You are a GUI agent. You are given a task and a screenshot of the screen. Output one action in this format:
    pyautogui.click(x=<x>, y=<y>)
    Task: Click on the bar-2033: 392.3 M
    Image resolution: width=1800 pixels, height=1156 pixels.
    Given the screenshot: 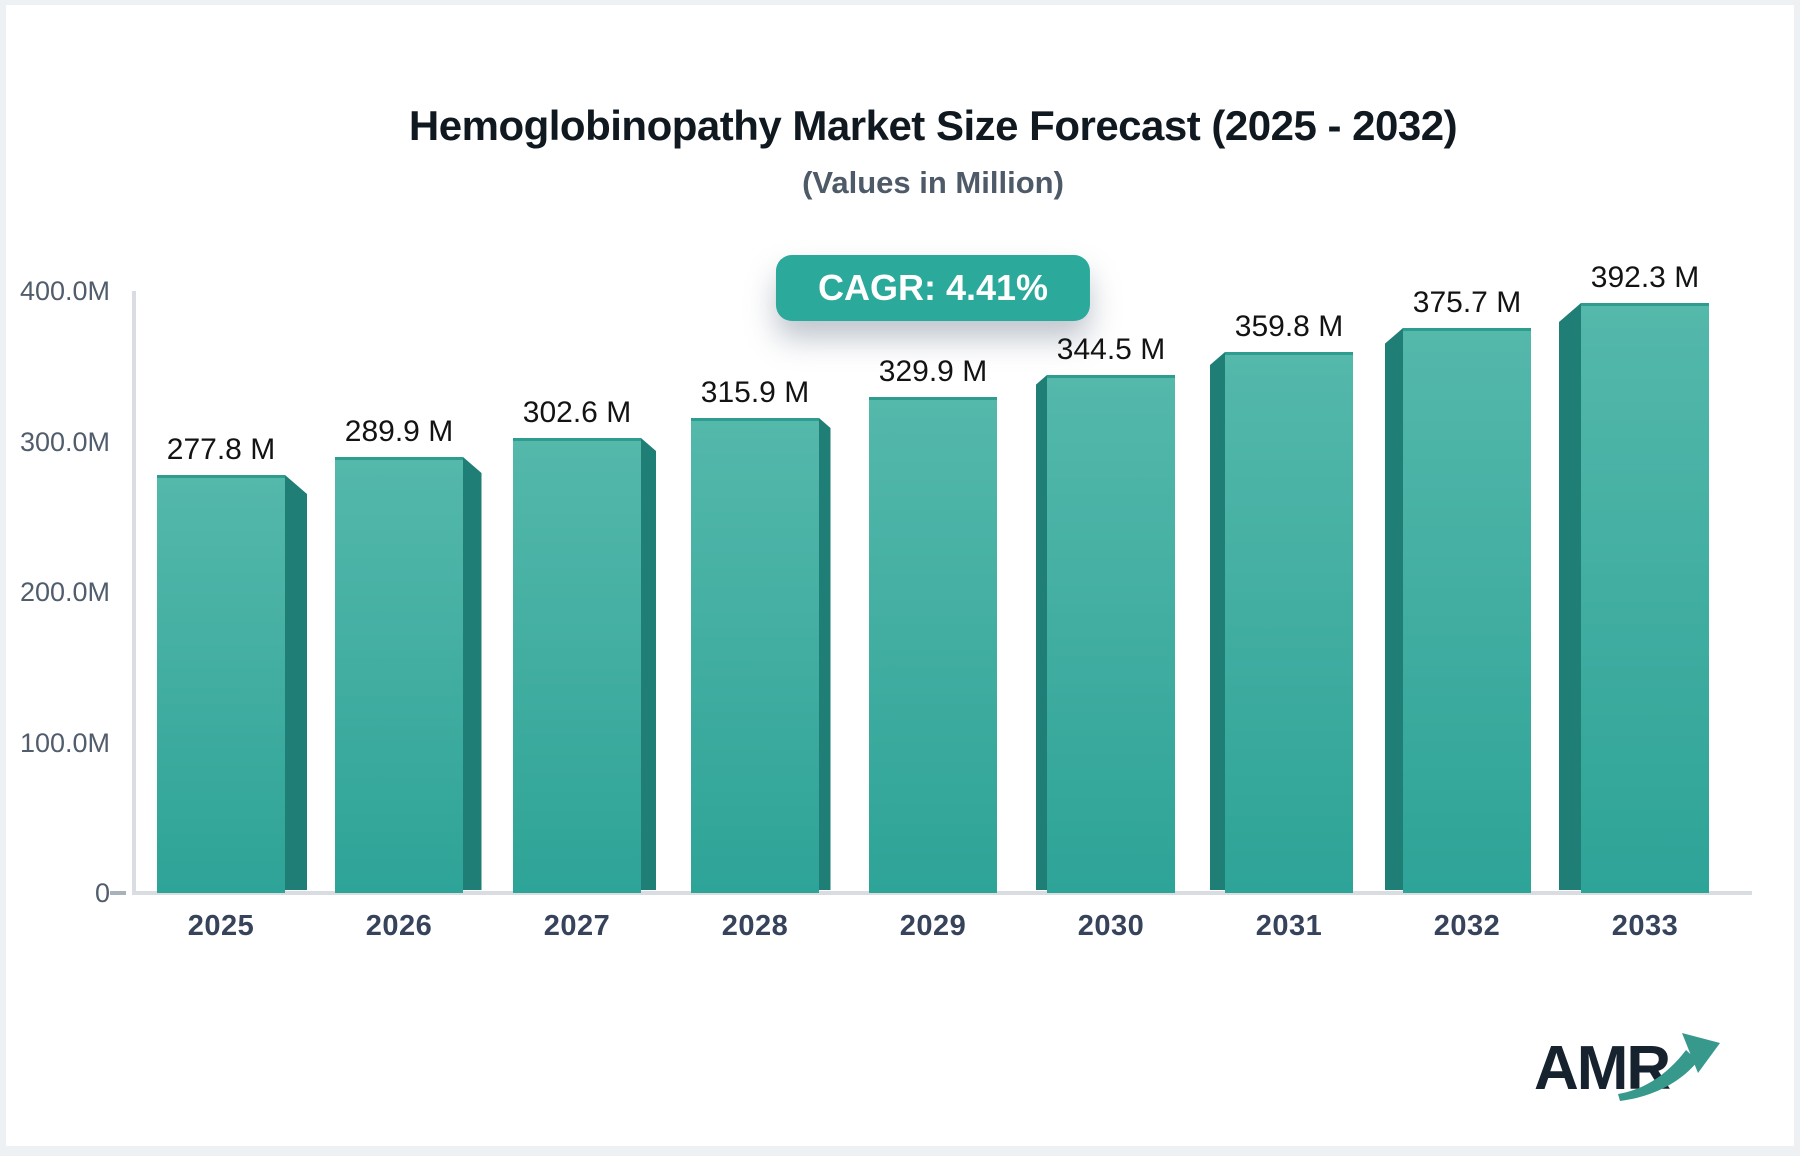 What is the action you would take?
    pyautogui.click(x=1634, y=577)
    